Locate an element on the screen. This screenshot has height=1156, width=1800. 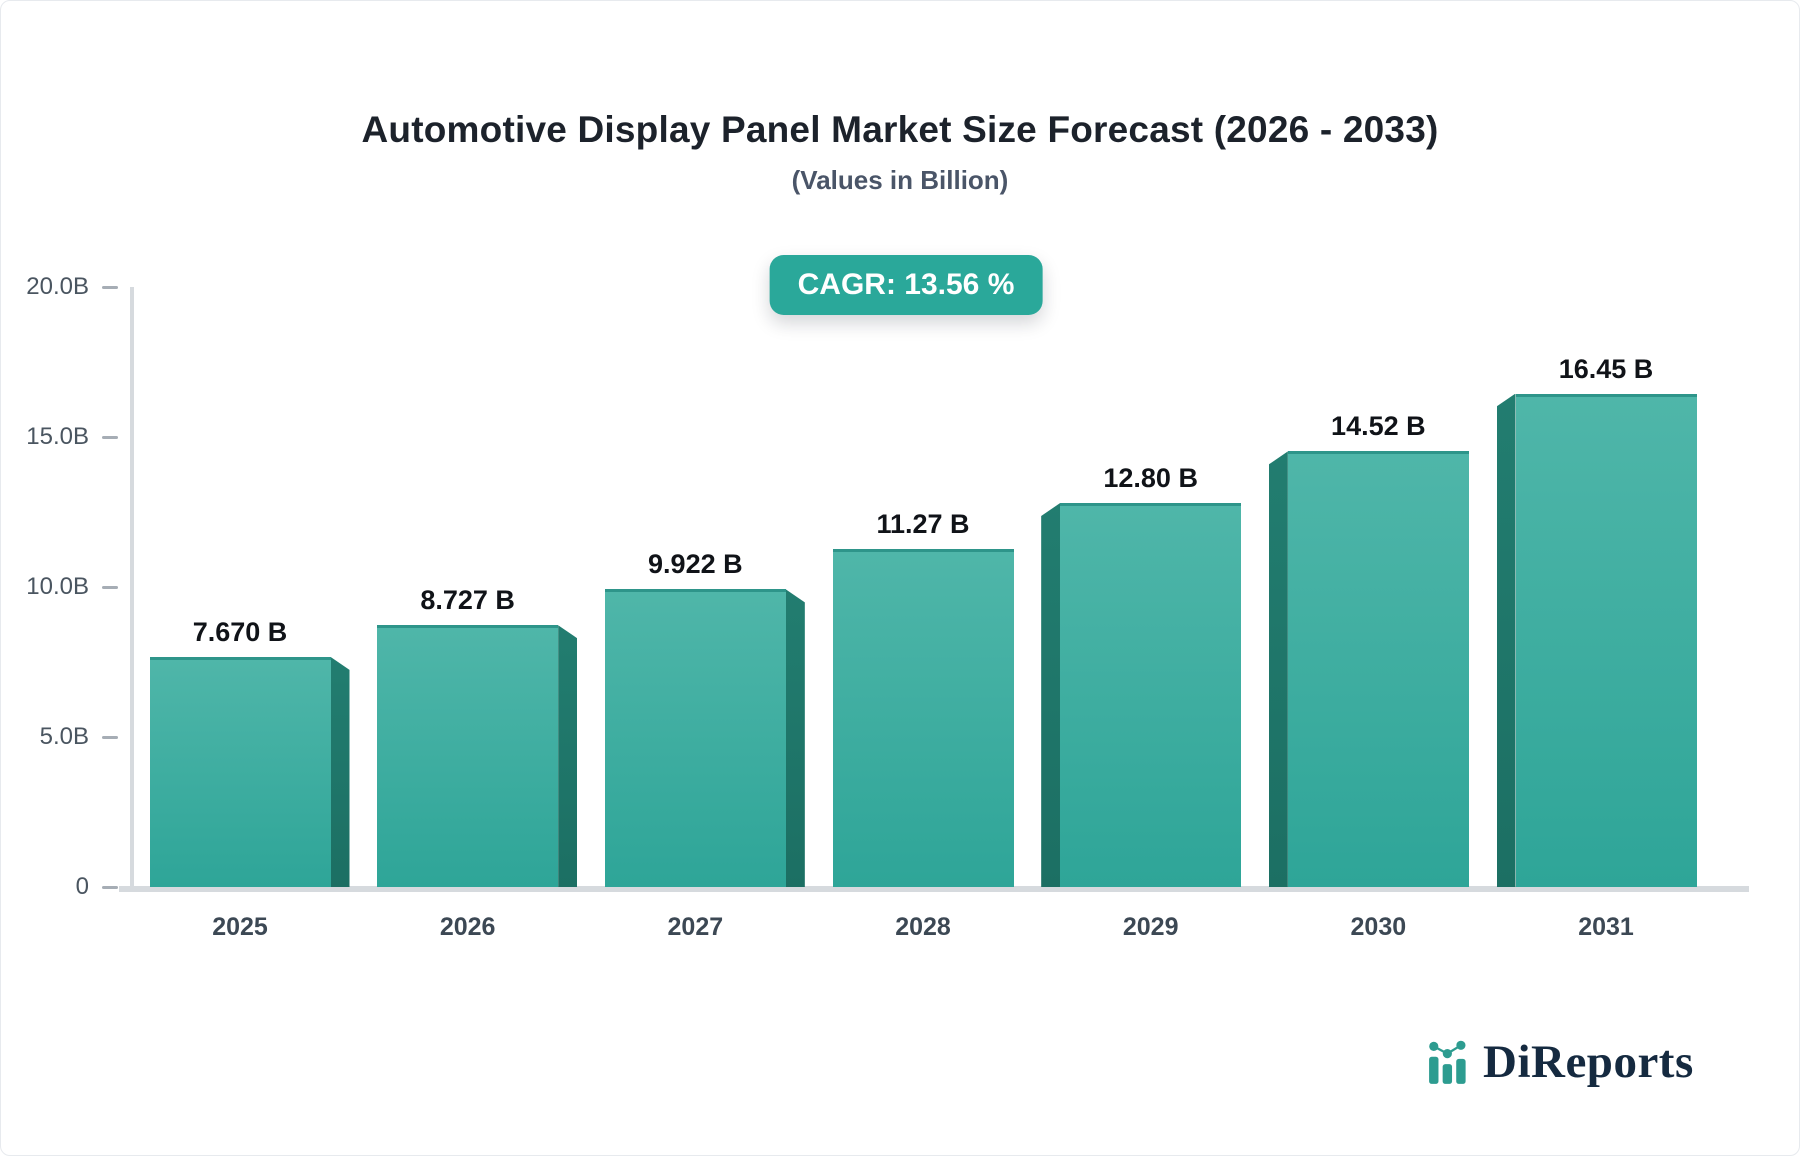
y-tick-label: 20.0B is located at coordinates (57, 286).